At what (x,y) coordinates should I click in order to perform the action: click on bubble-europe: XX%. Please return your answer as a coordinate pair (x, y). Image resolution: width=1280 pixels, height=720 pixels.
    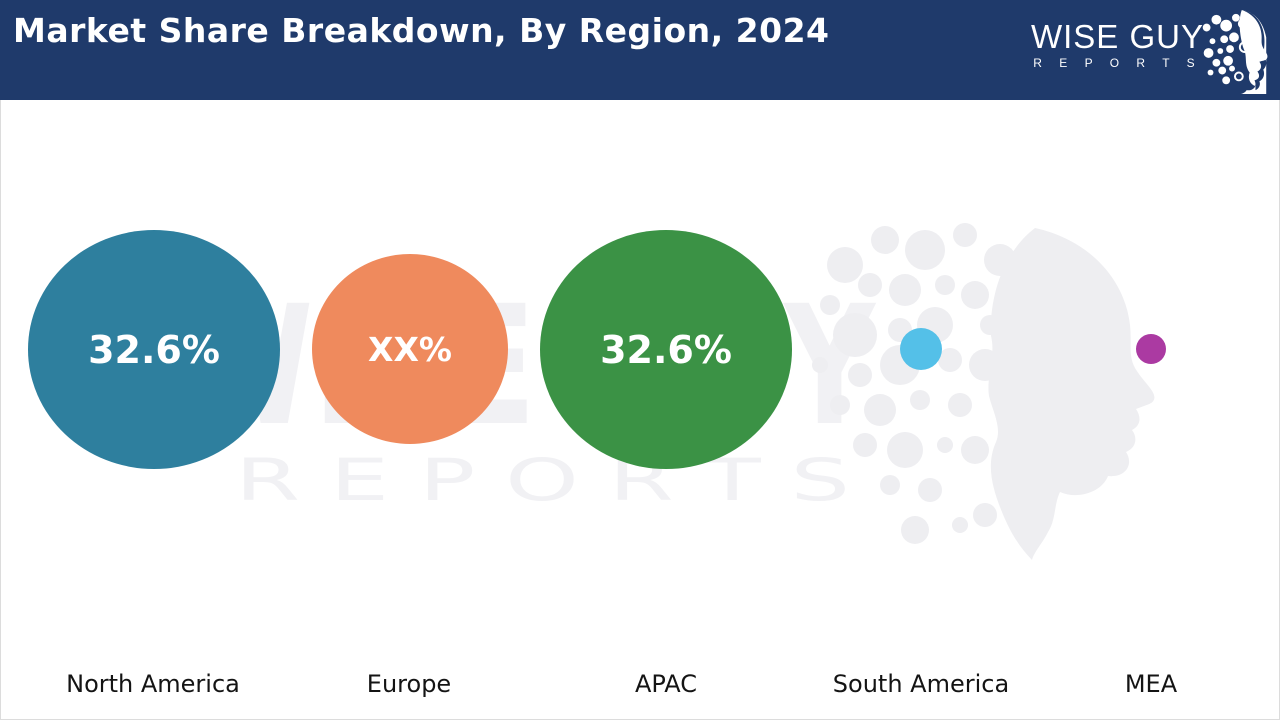
    Looking at the image, I should click on (410, 349).